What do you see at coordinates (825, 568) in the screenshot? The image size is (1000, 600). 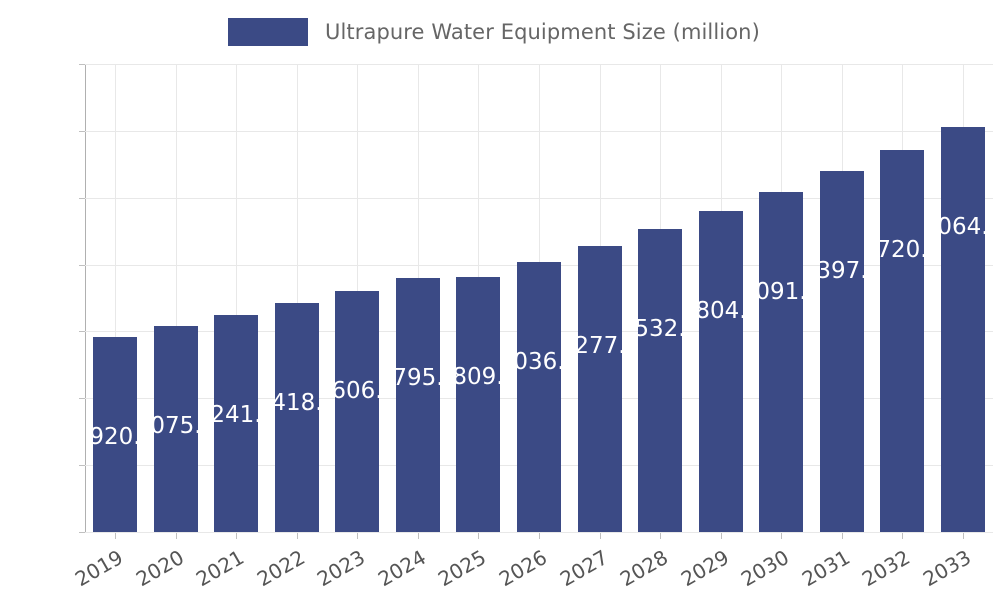 I see `x-axis-tick-label: 2031` at bounding box center [825, 568].